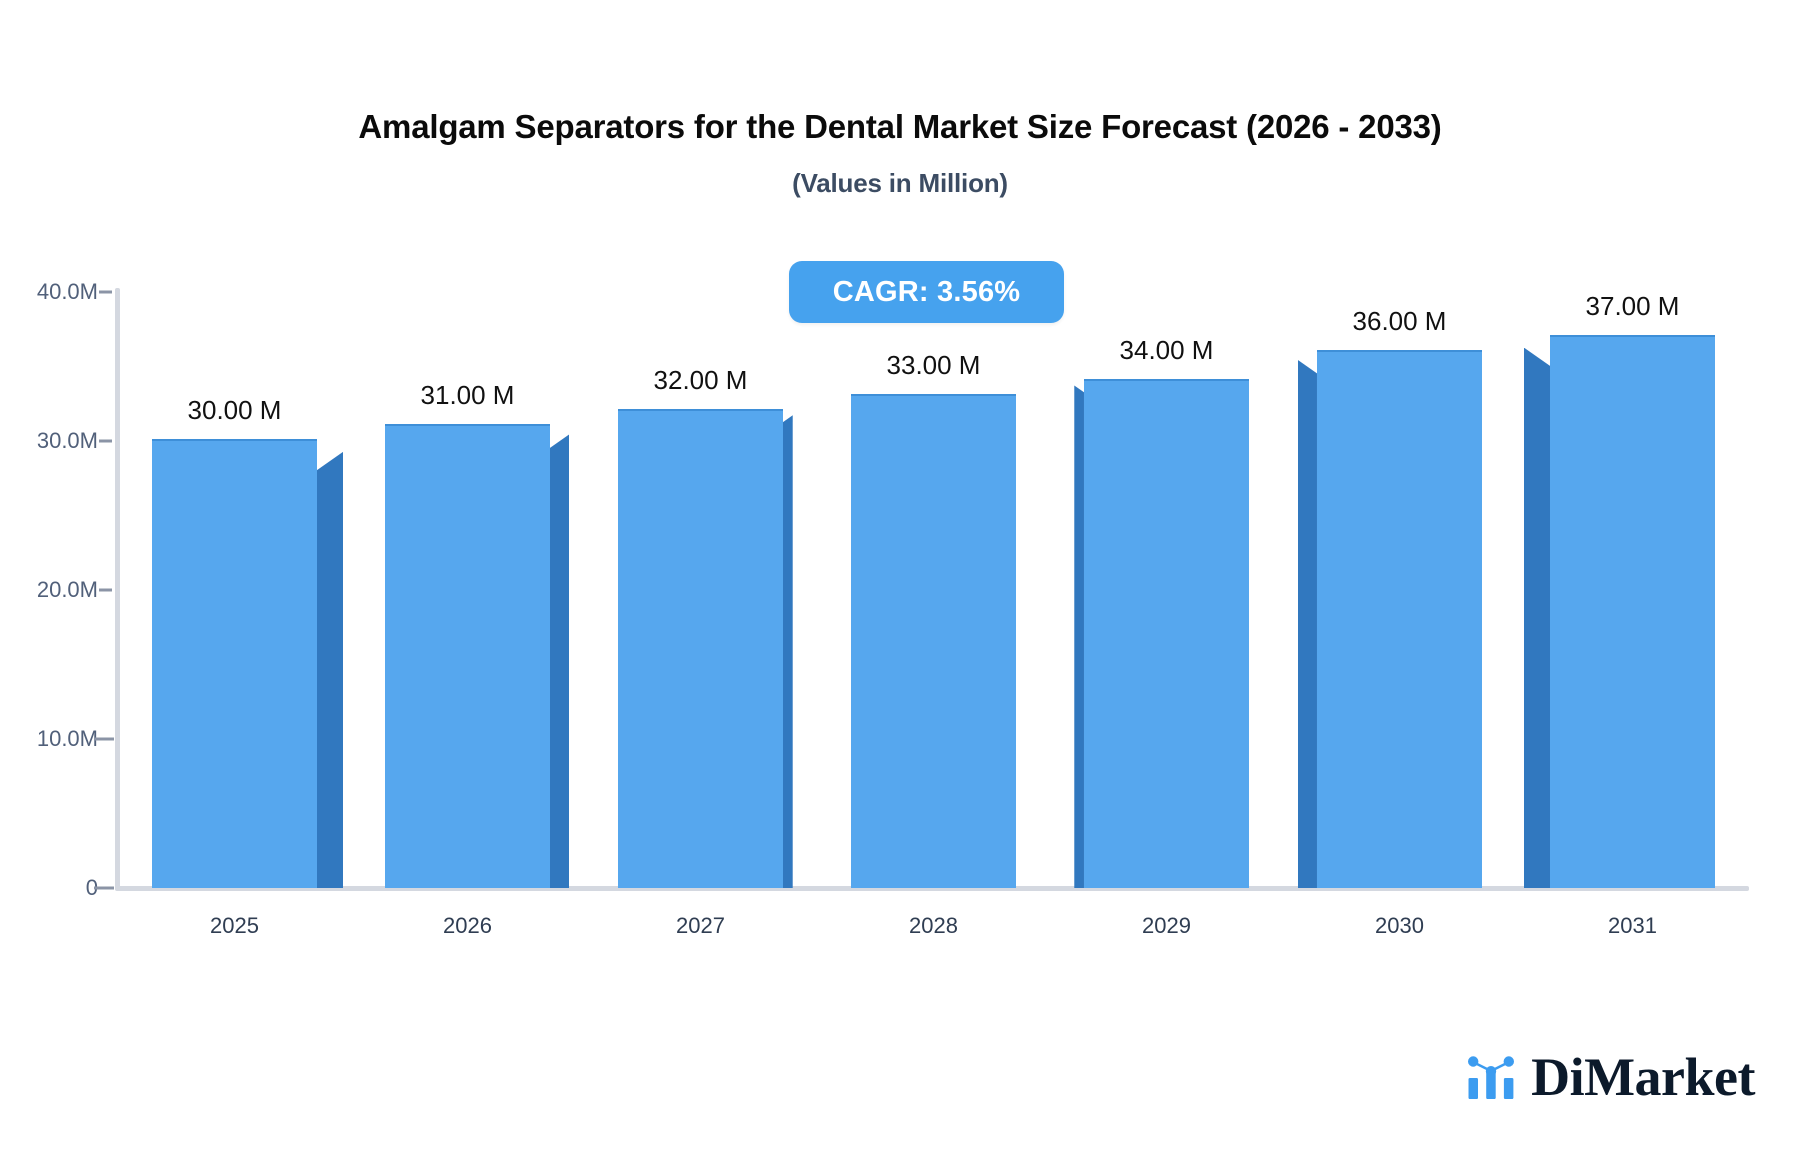  Describe the element at coordinates (1166, 350) in the screenshot. I see `bar-value-label: 34.00 M` at that location.